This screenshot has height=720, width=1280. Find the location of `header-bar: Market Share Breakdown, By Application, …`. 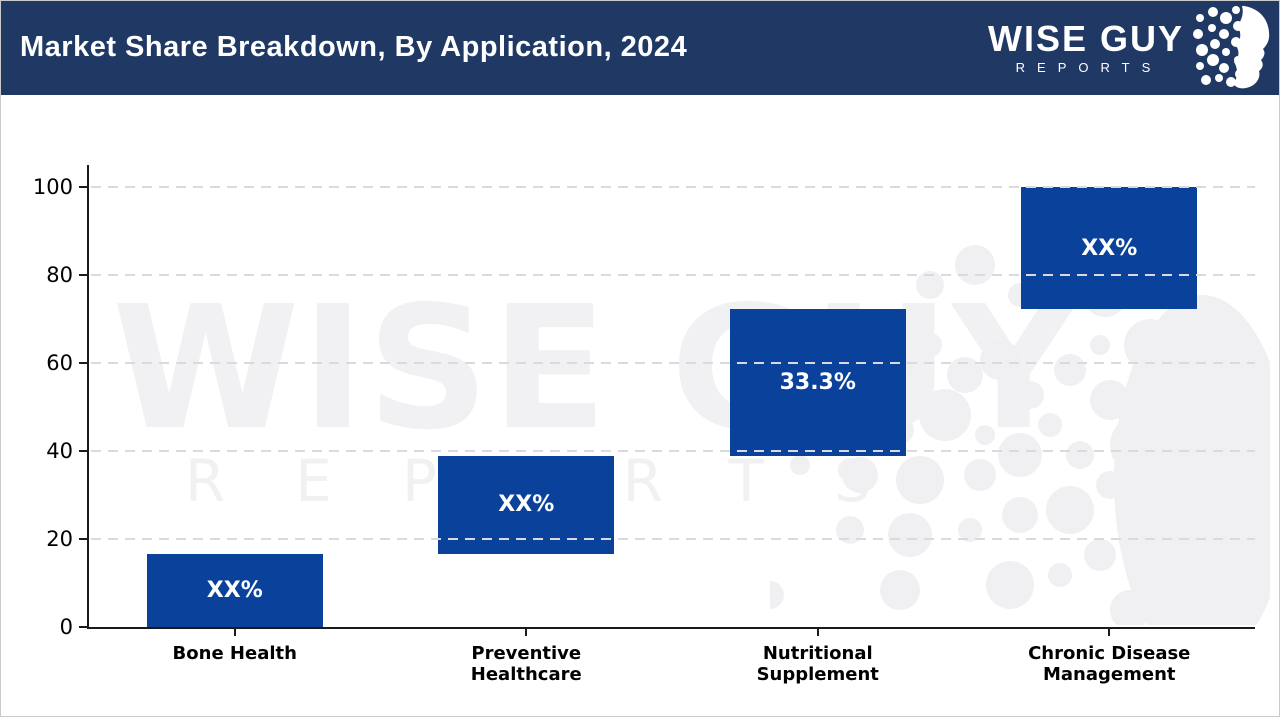

header-bar: Market Share Breakdown, By Application, … is located at coordinates (640, 47).